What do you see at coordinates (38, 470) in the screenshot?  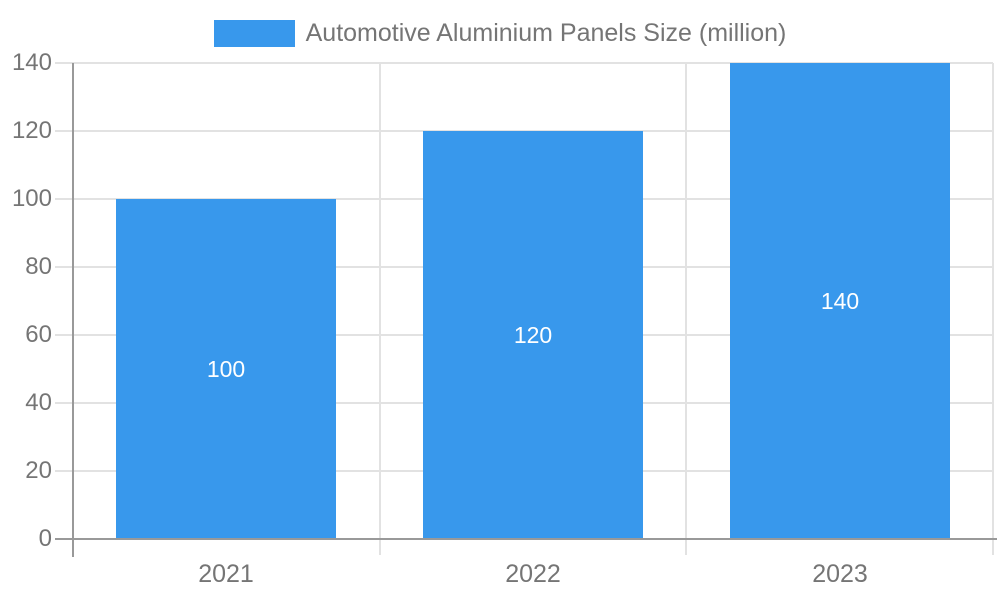 I see `y-axis-tick-label: 20` at bounding box center [38, 470].